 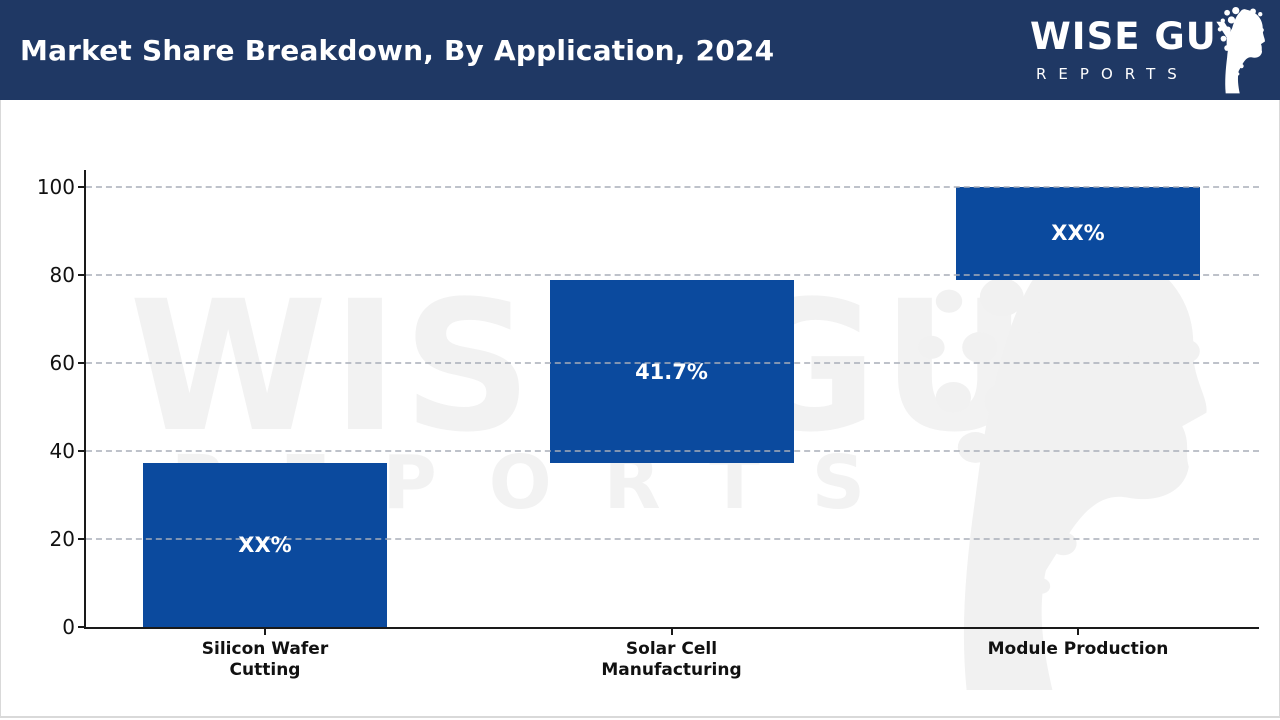 What do you see at coordinates (62, 363) in the screenshot?
I see `y-tick-label: 60` at bounding box center [62, 363].